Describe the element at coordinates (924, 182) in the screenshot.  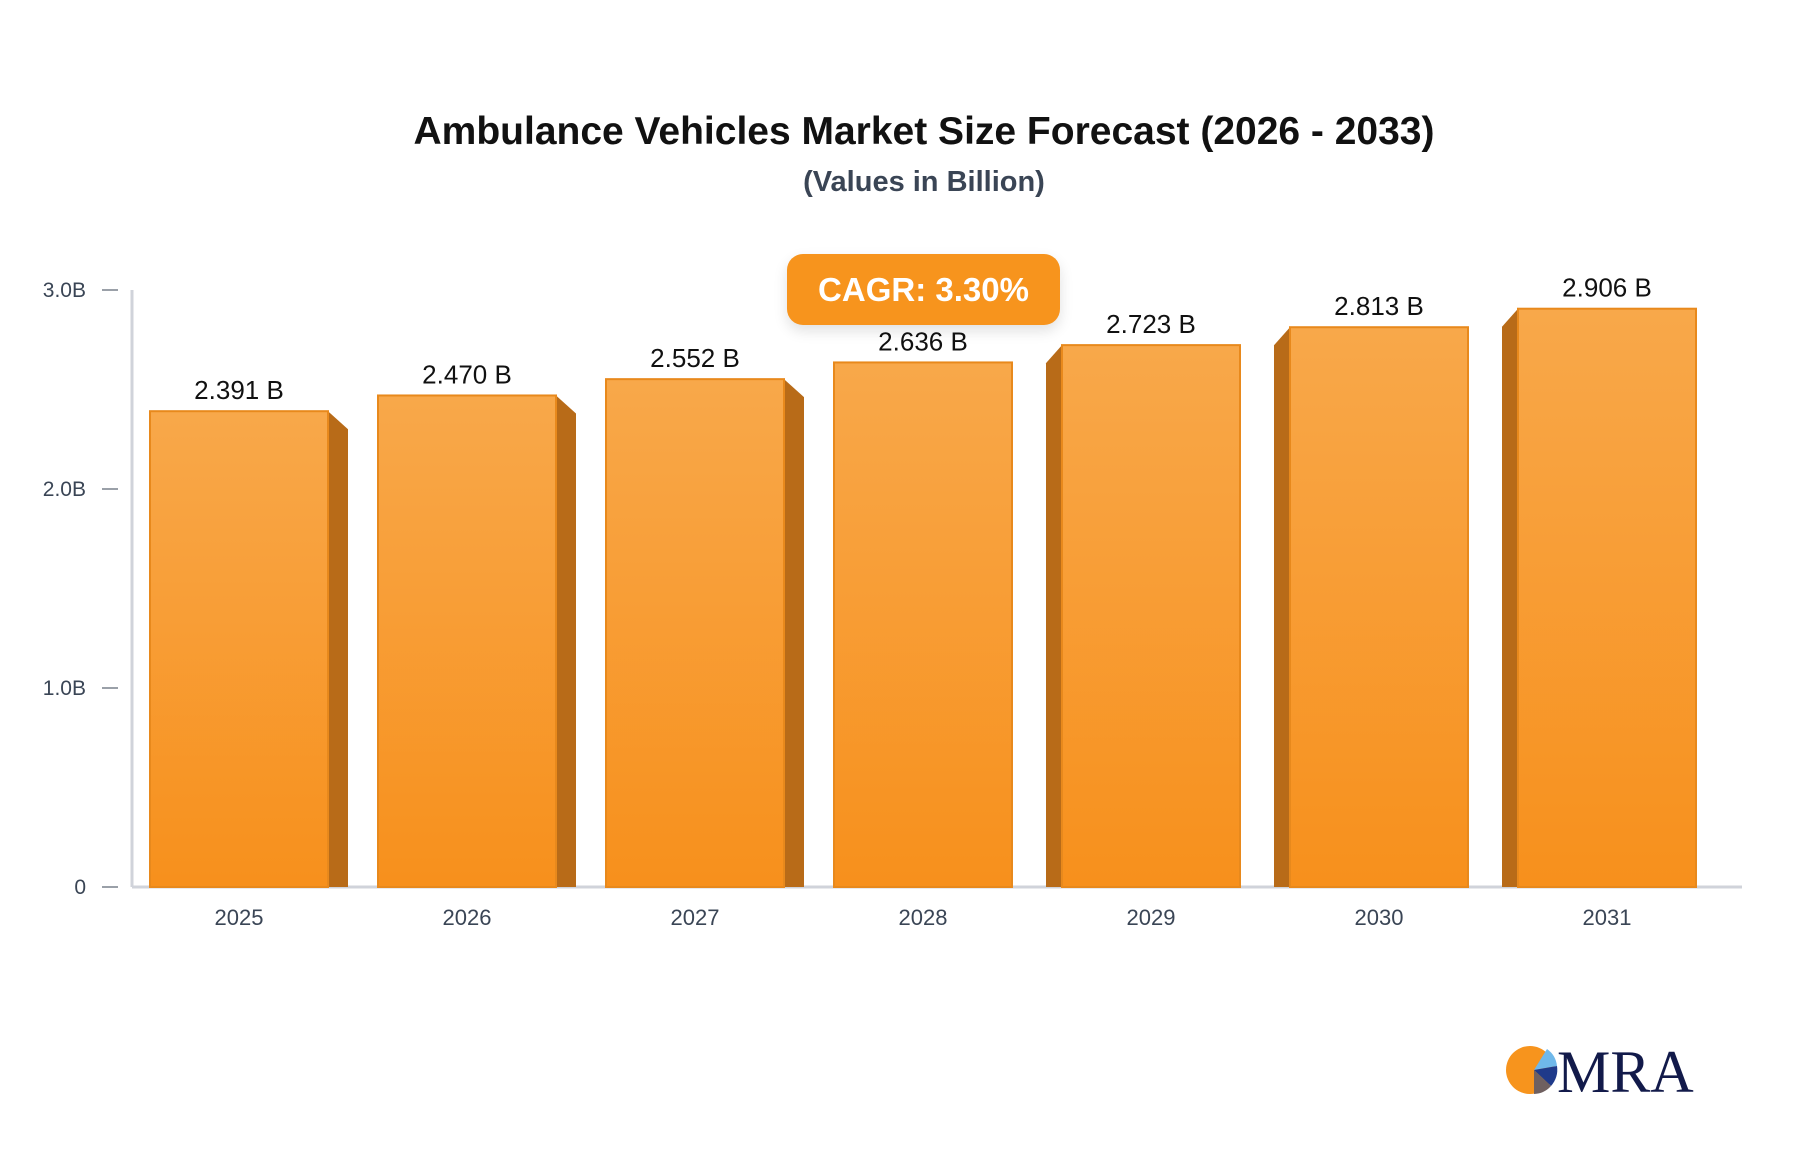
I see `chart-subtitle: (Values in Billion)` at that location.